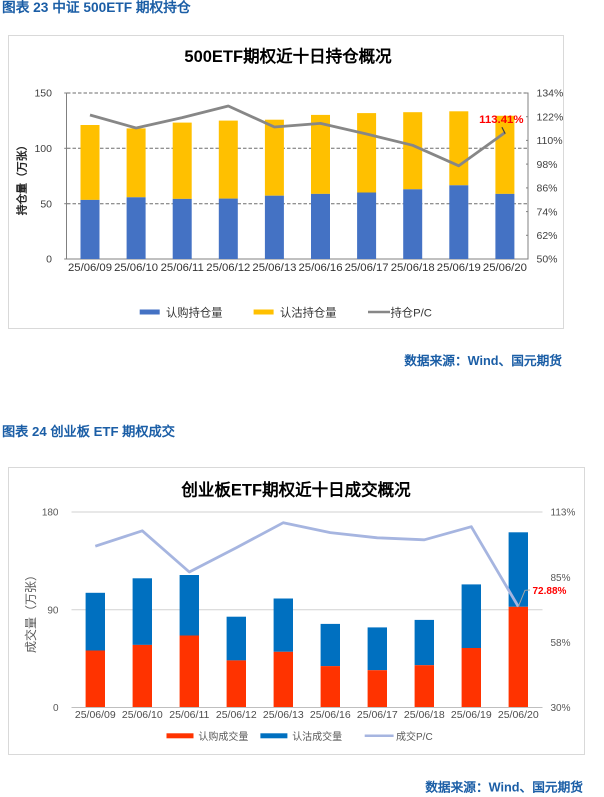 The width and height of the screenshot is (604, 797). I want to click on svg-text: 500ETF期权近十日持仓概况, so click(288, 56).